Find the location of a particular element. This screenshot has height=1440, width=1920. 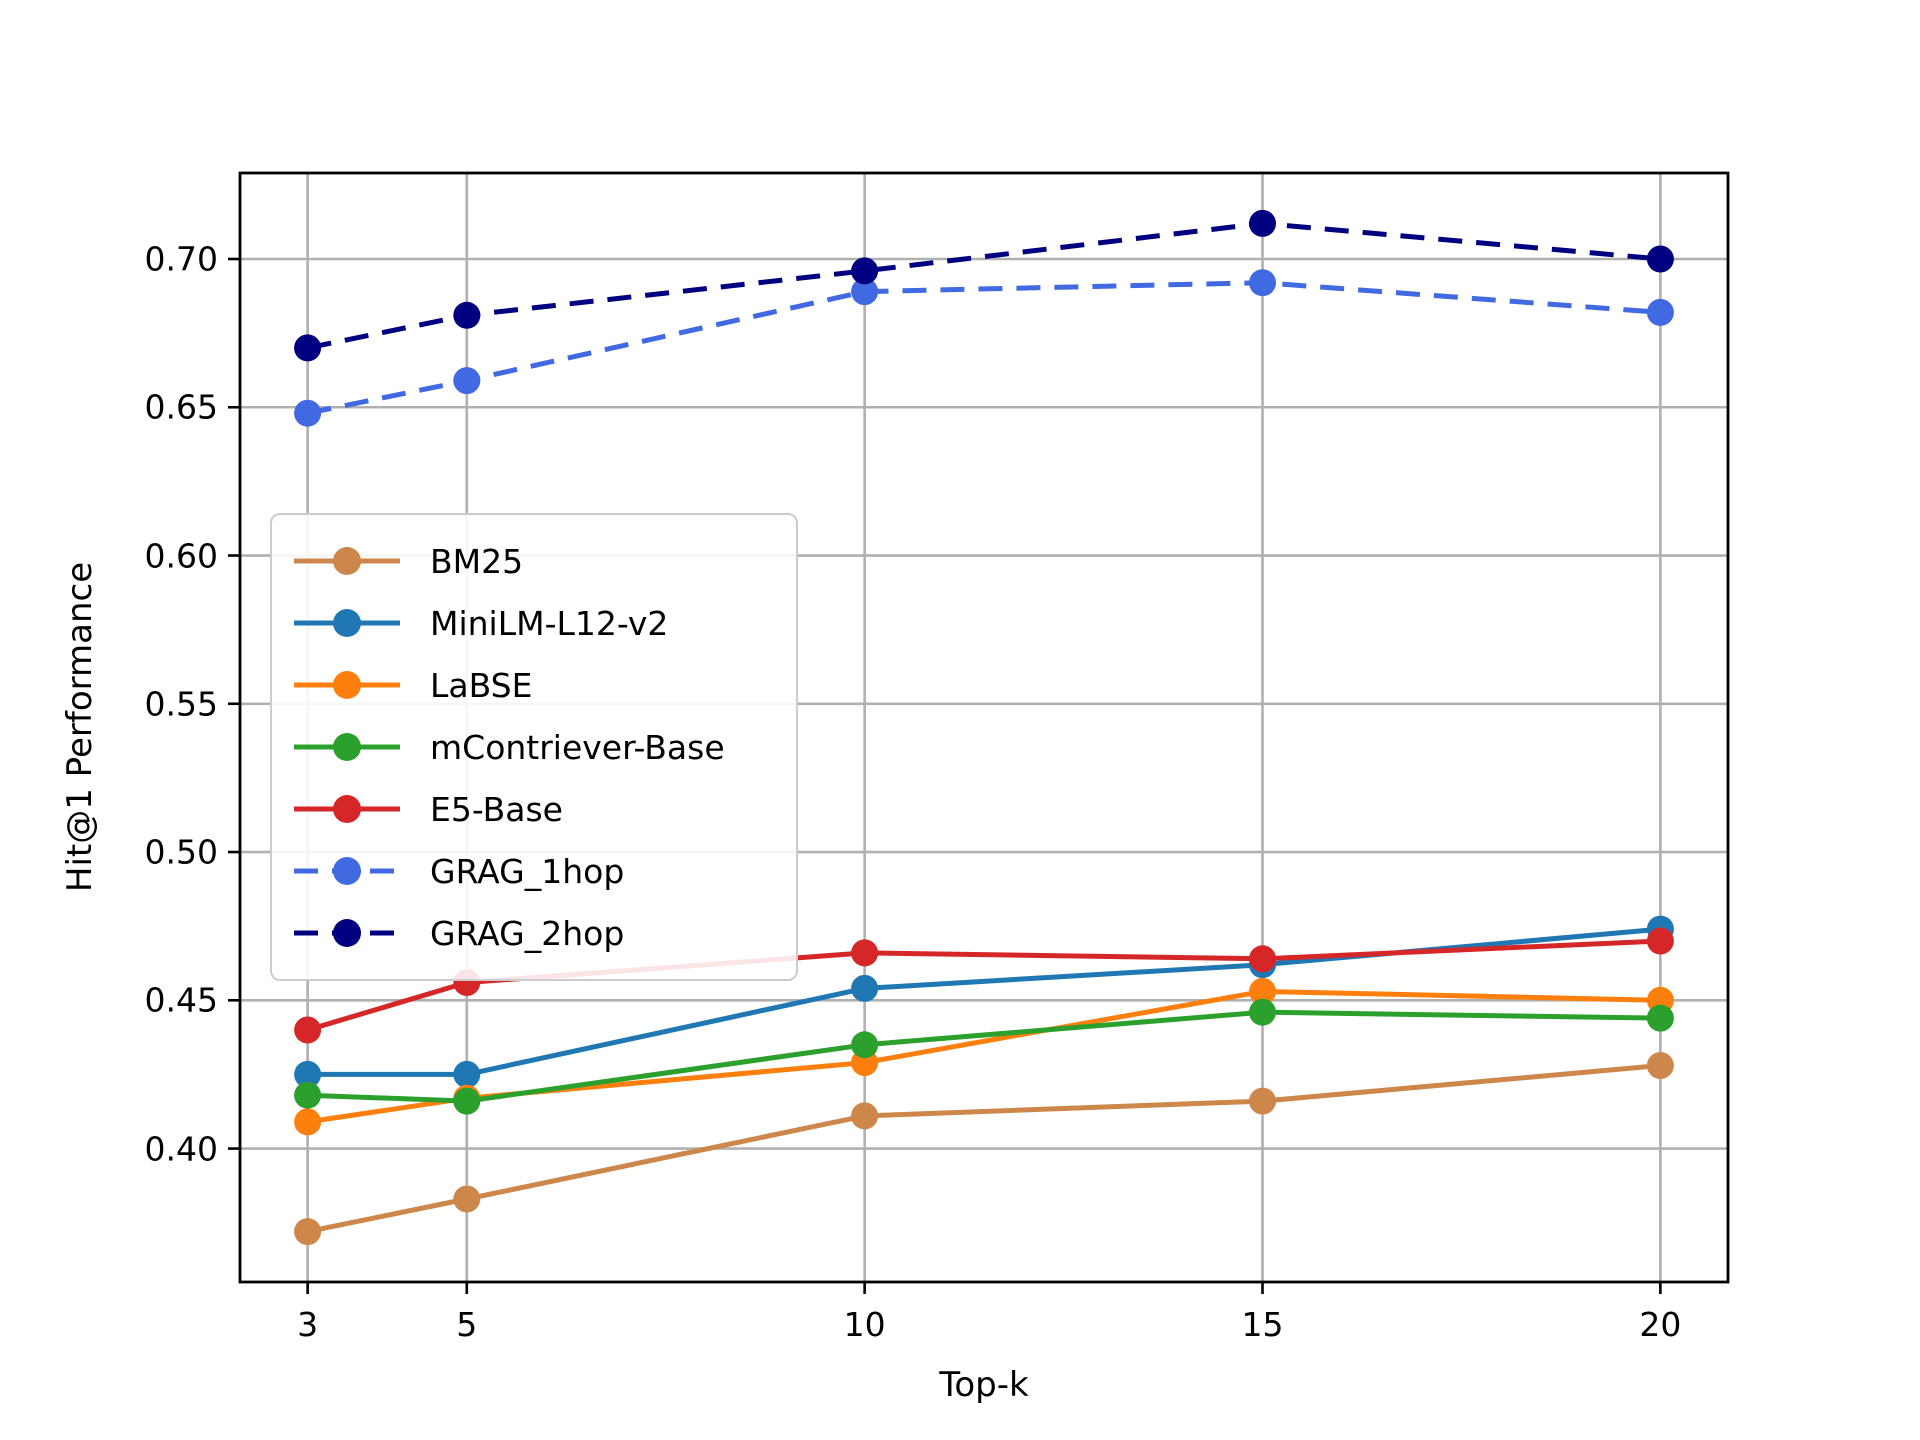

data-point-mContriever-Base-k3 is located at coordinates (308, 1095).